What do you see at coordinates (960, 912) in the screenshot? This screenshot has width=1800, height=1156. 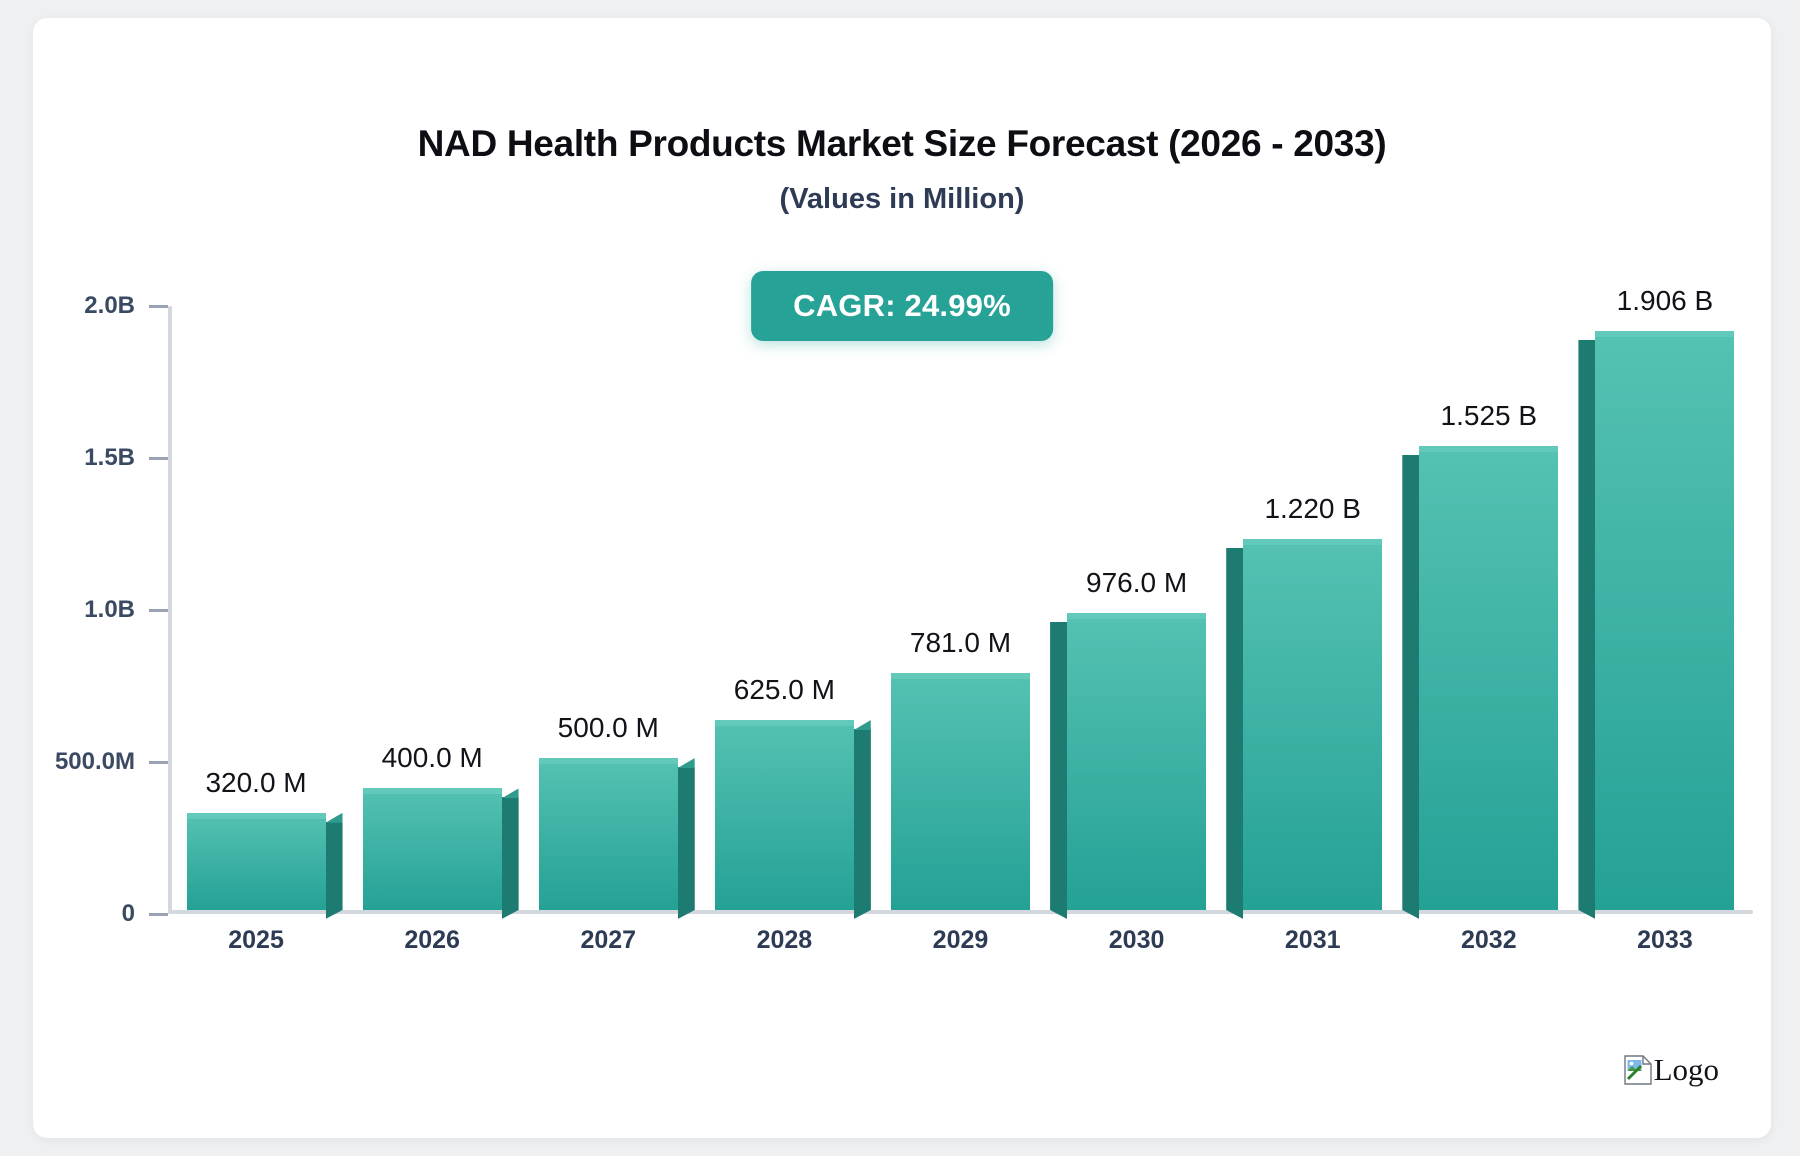 I see `x-axis-baseline` at bounding box center [960, 912].